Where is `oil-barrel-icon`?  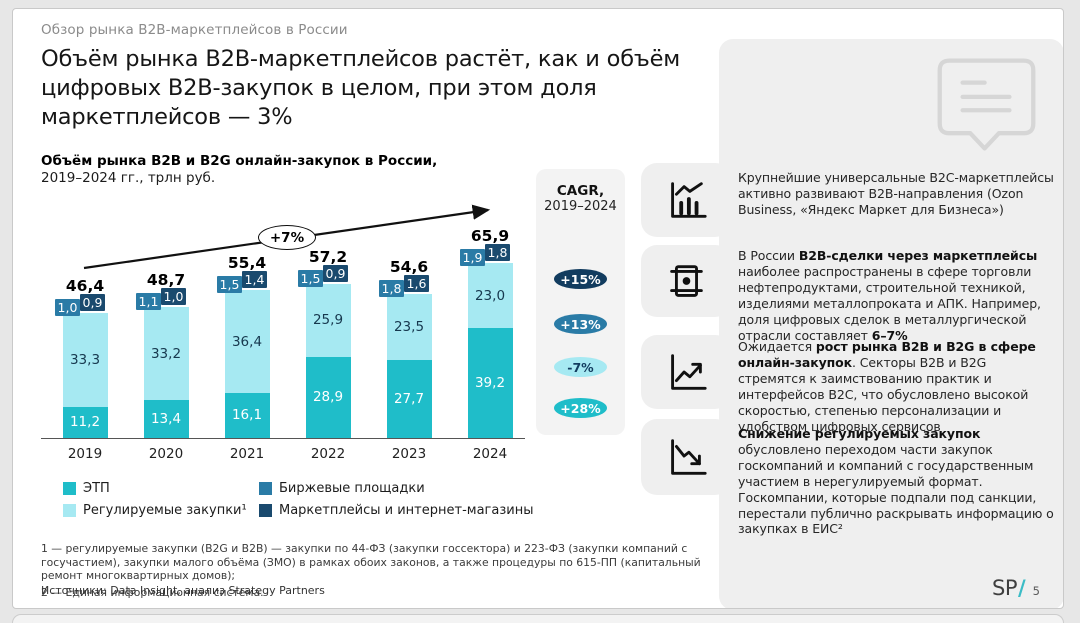 oil-barrel-icon is located at coordinates (686, 281).